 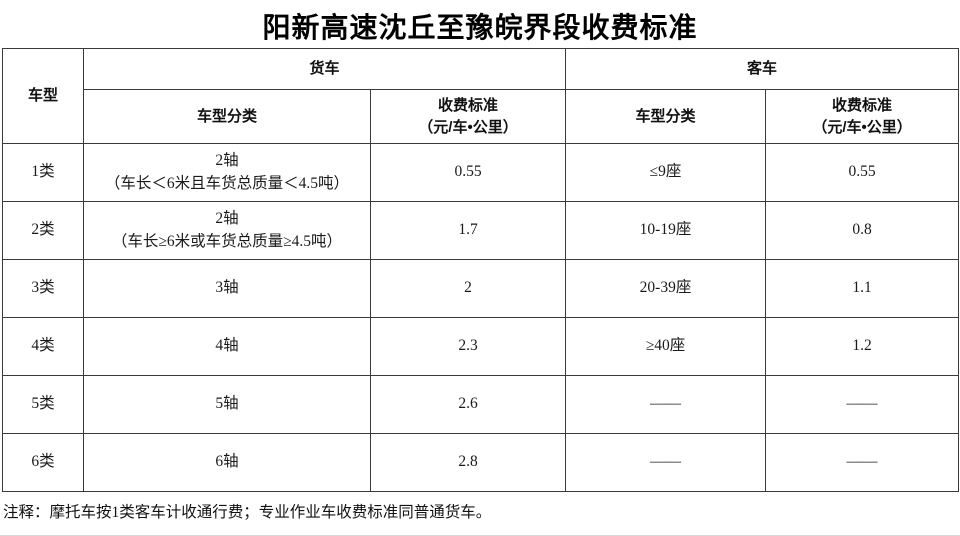 I want to click on cell-truck-rate: 1.7, so click(x=468, y=230).